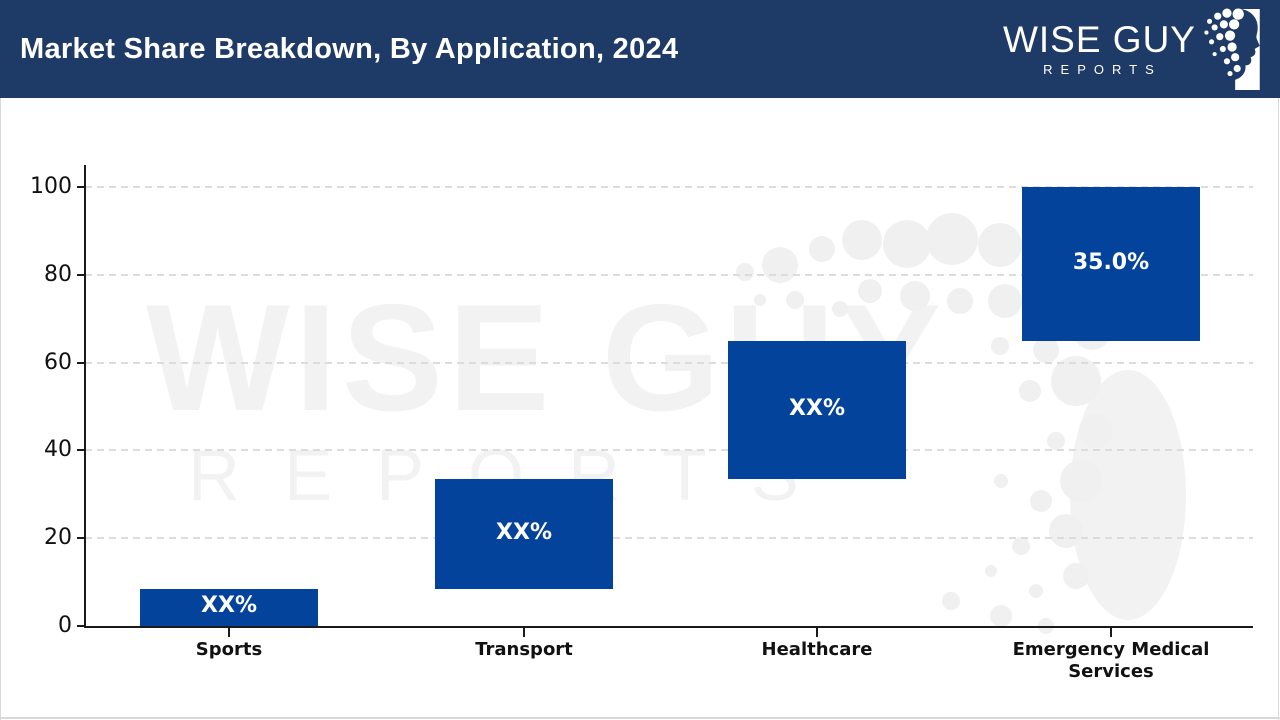 Image resolution: width=1280 pixels, height=720 pixels. I want to click on wise-guy-face-icon, so click(1232, 49).